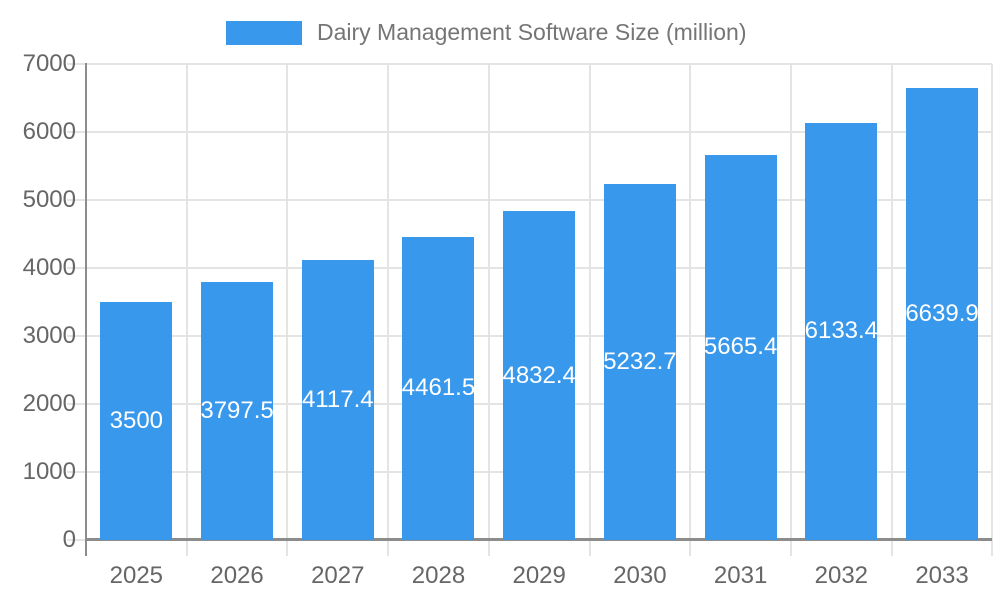 This screenshot has width=1000, height=600. I want to click on x-tick-label: 2026, so click(237, 575).